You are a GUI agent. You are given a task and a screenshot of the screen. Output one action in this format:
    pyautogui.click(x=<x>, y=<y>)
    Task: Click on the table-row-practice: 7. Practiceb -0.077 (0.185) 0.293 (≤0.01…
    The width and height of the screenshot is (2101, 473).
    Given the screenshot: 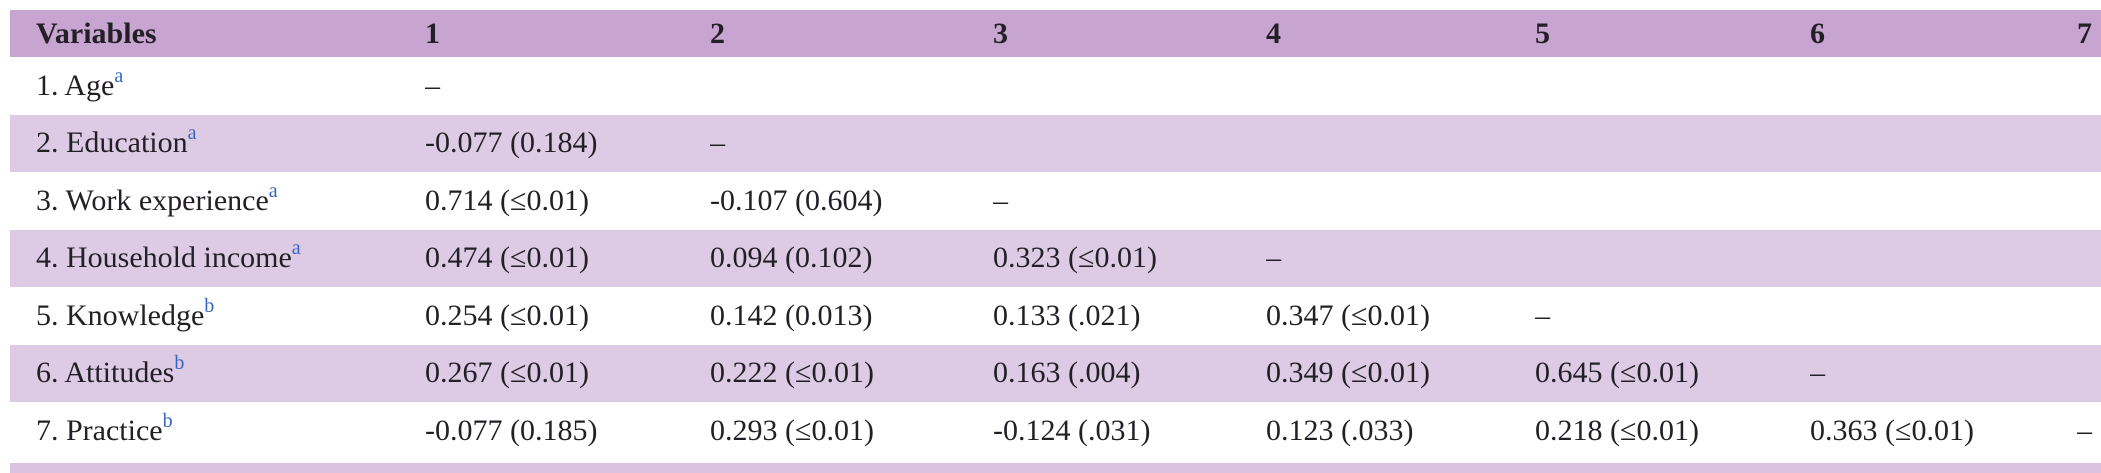 What is the action you would take?
    pyautogui.click(x=1055, y=431)
    